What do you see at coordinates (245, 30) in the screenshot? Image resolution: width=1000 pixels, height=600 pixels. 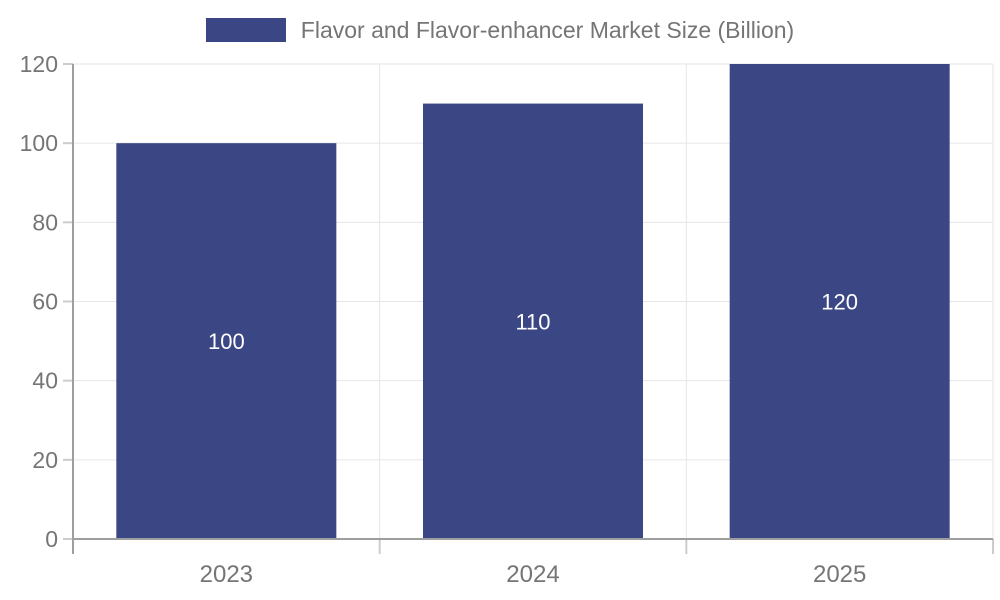 I see `legend-swatch` at bounding box center [245, 30].